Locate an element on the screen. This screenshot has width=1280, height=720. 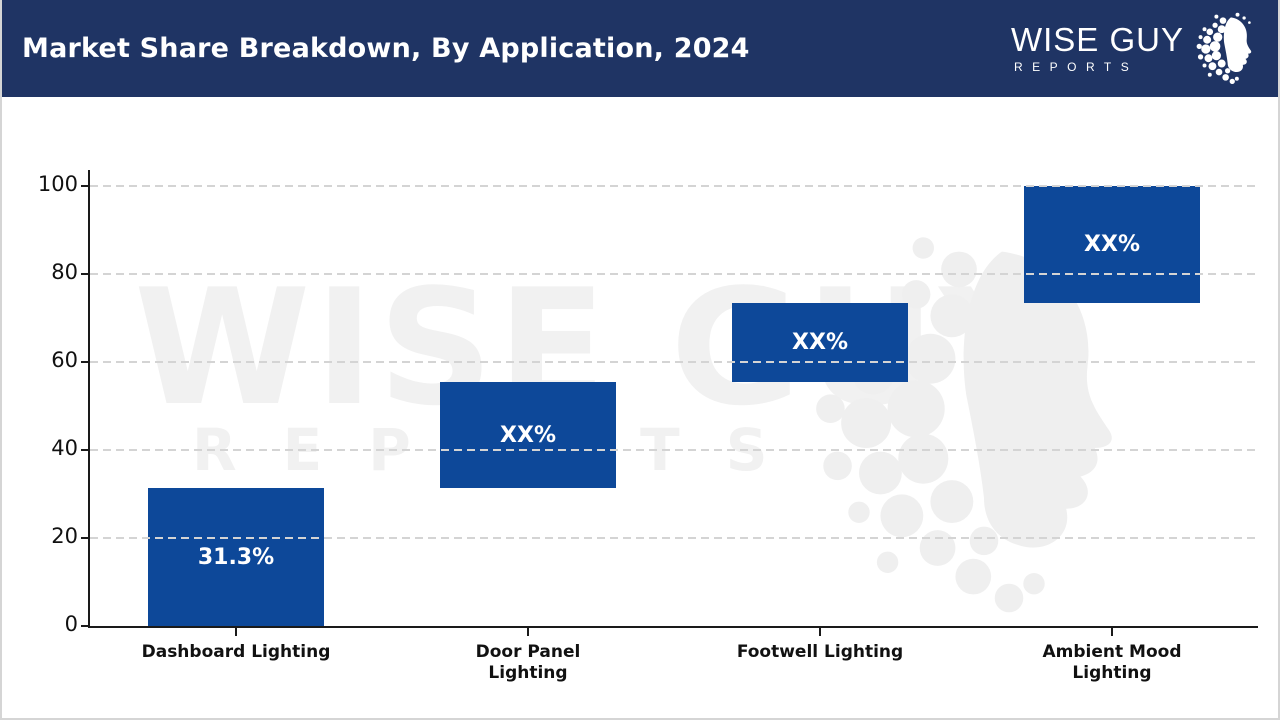
waterfall-bar: 31.3% is located at coordinates (236, 557).